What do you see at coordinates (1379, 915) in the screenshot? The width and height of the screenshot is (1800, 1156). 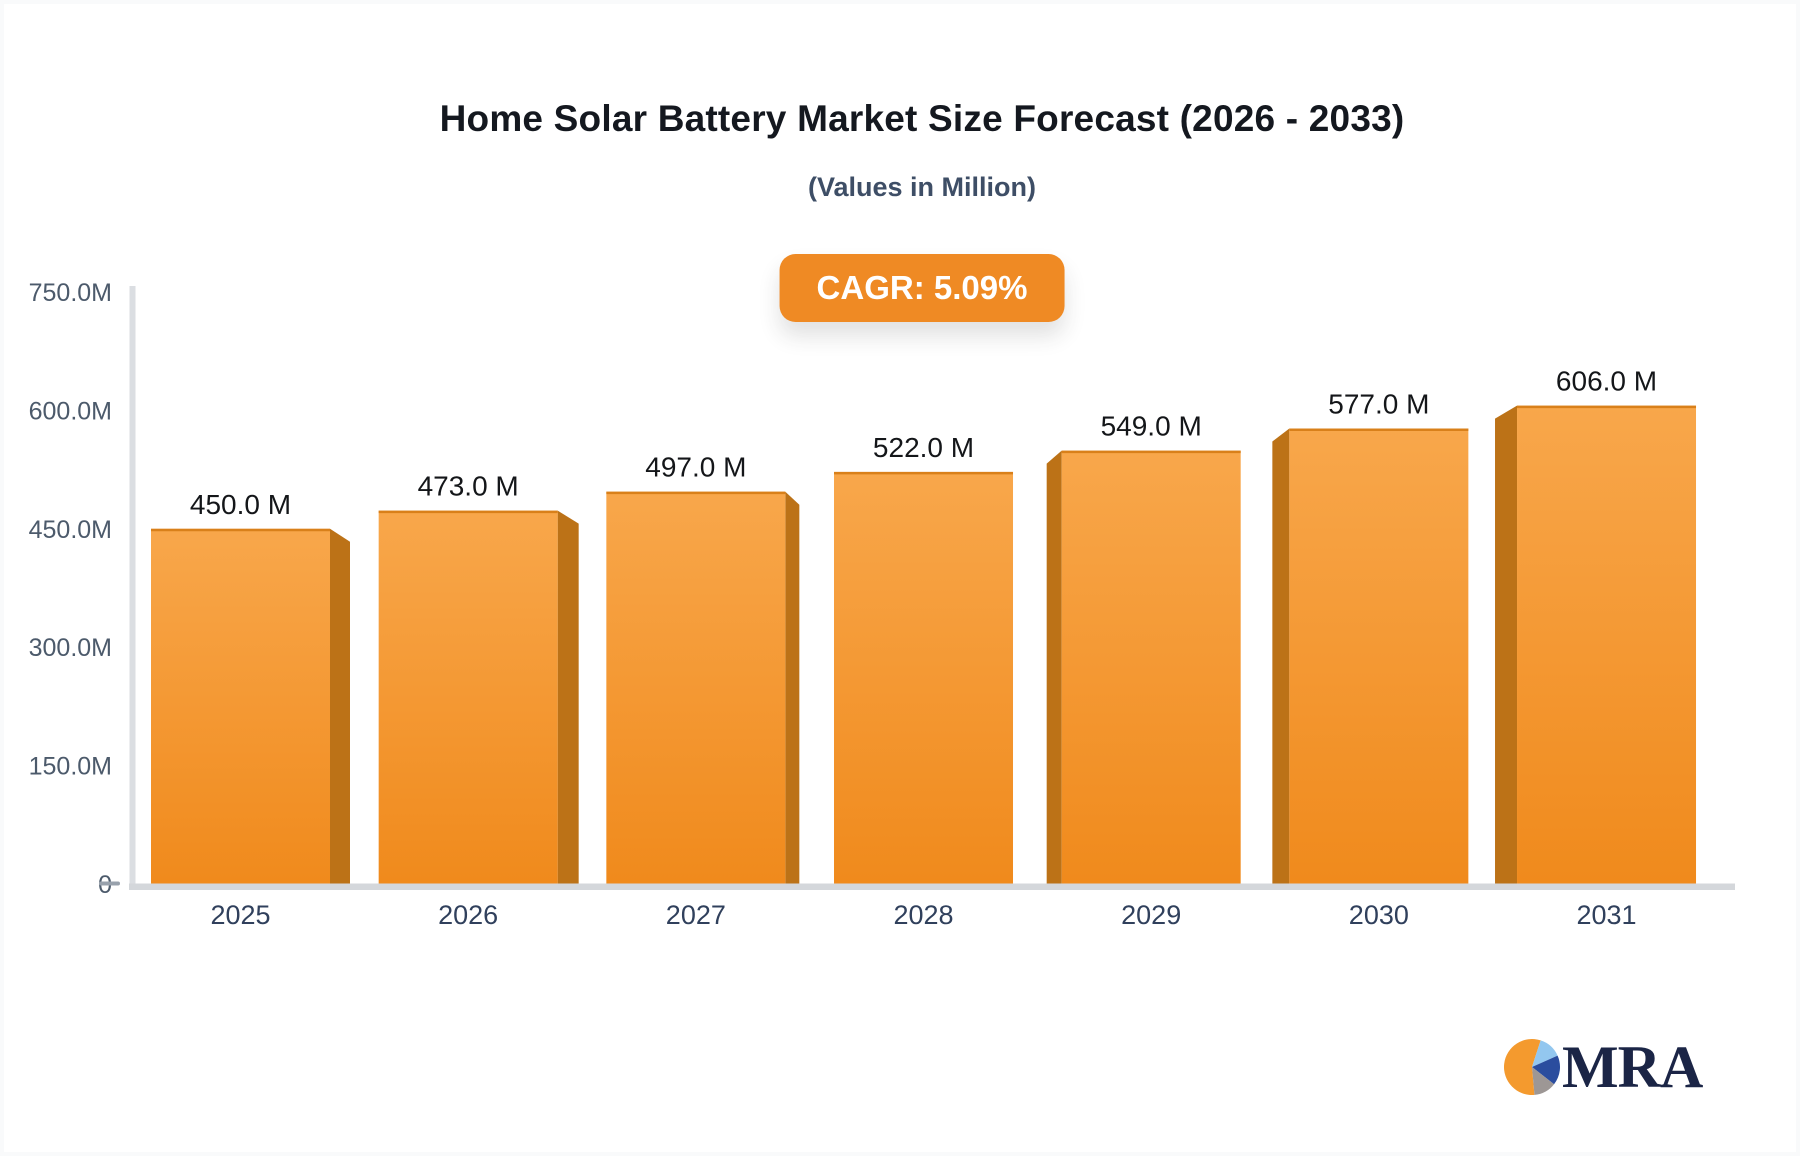 I see `x-axis-label: 2030` at bounding box center [1379, 915].